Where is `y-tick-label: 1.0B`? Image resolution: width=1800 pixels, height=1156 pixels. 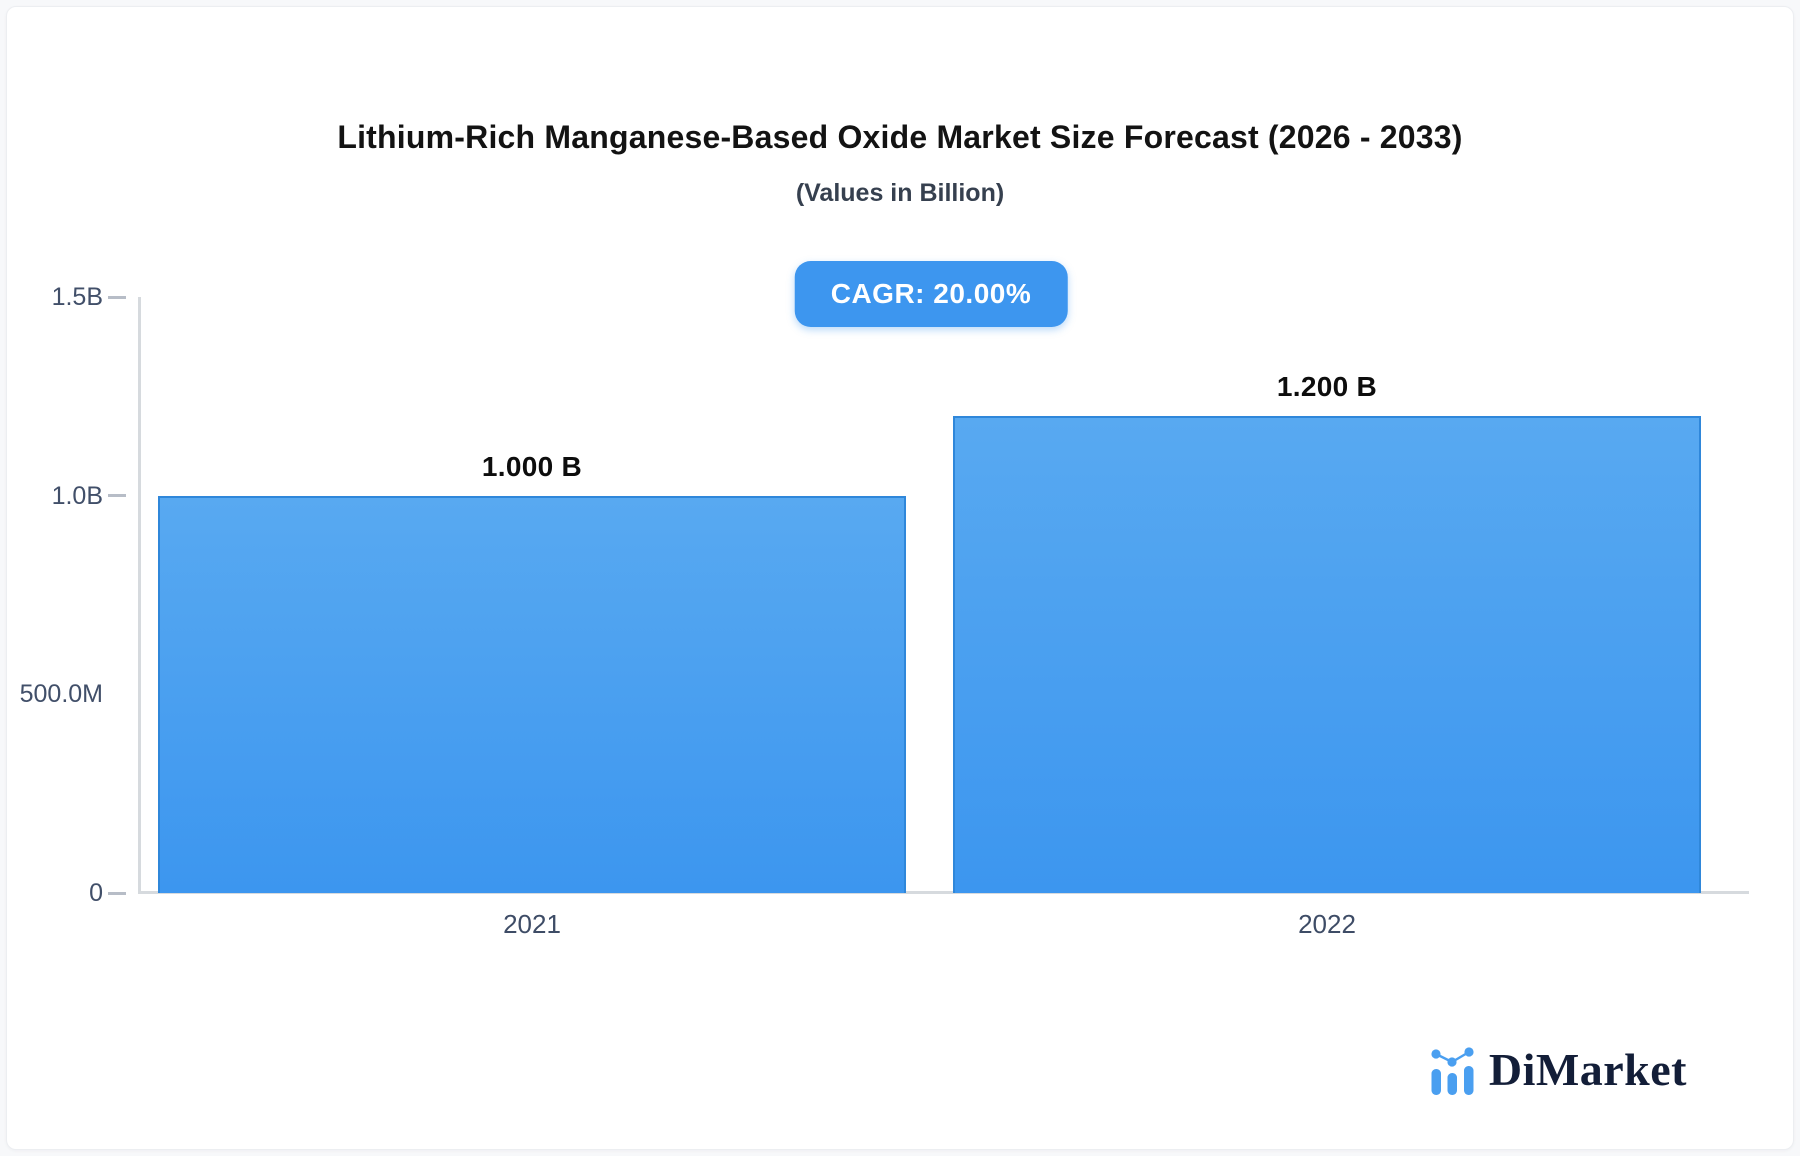 y-tick-label: 1.0B is located at coordinates (77, 495).